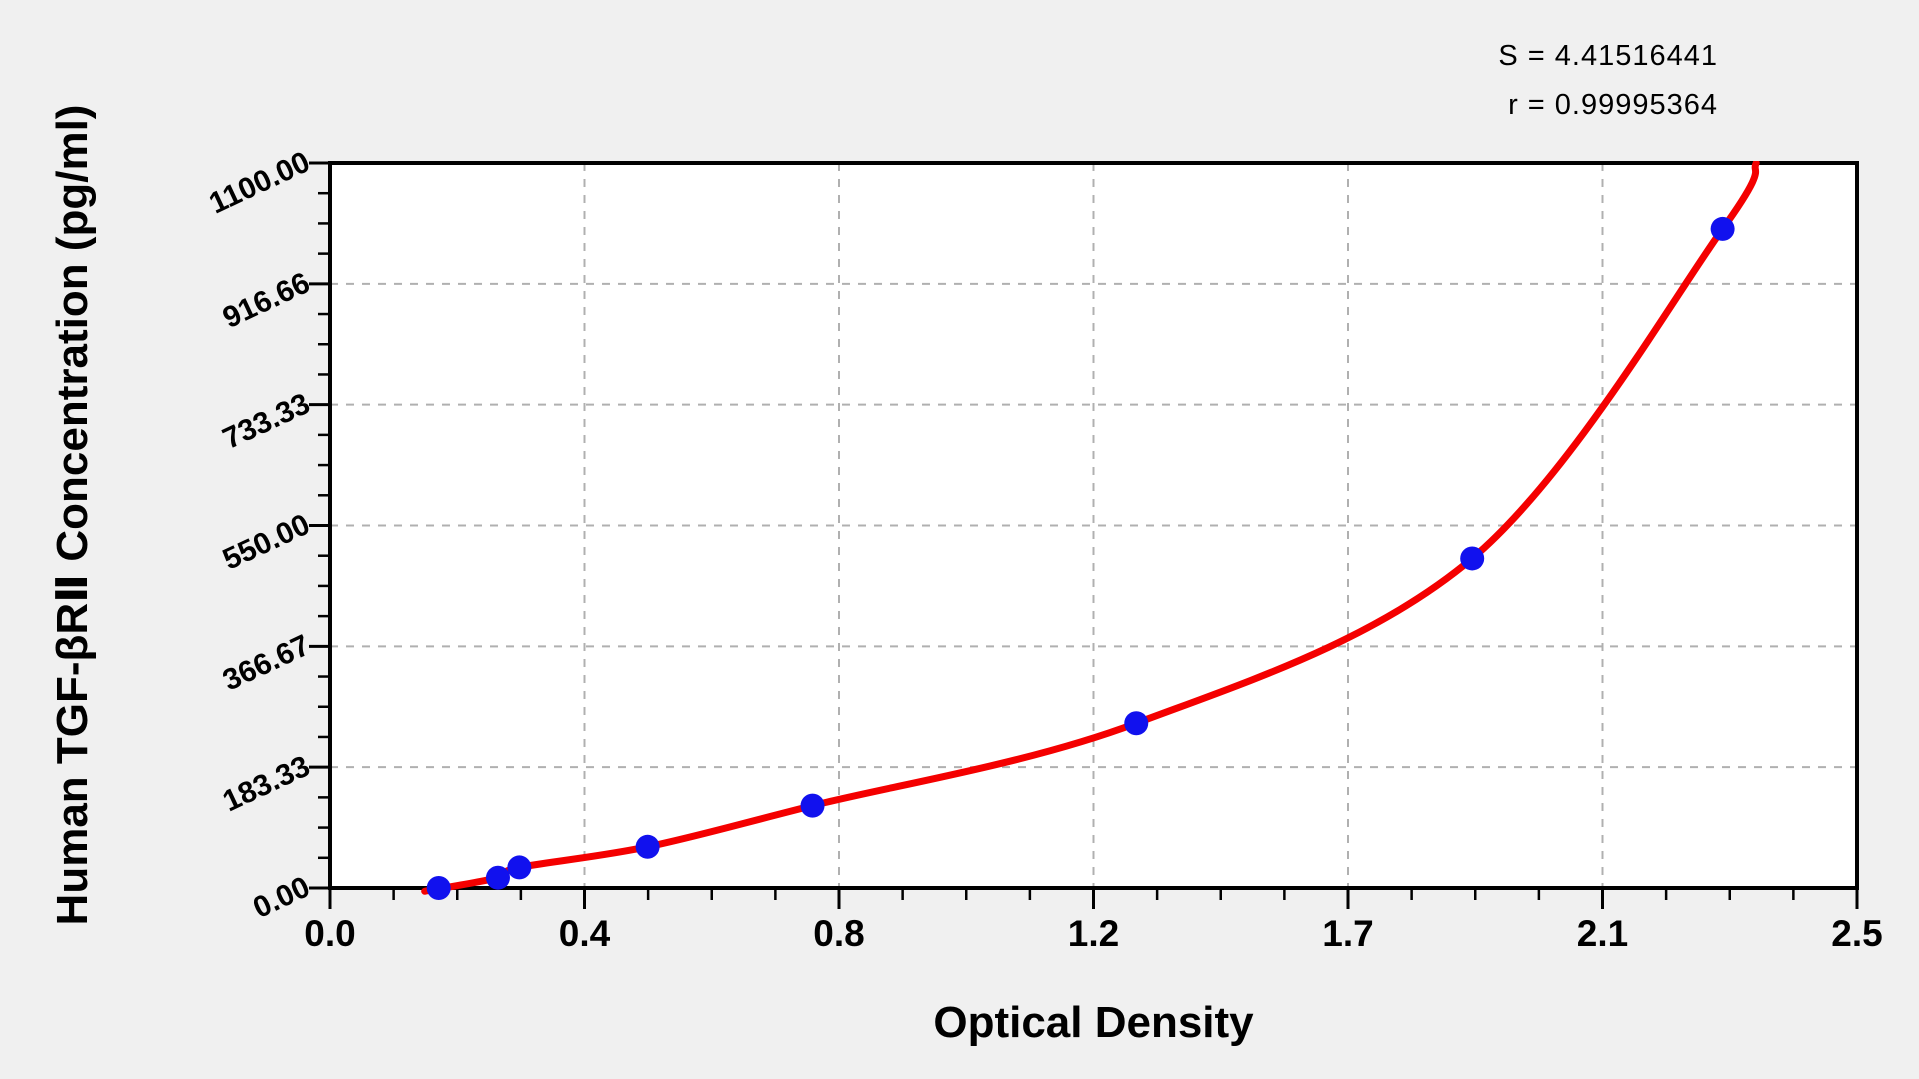 This screenshot has height=1079, width=1919. What do you see at coordinates (838, 933) in the screenshot?
I see `x-tick-label: 0.8` at bounding box center [838, 933].